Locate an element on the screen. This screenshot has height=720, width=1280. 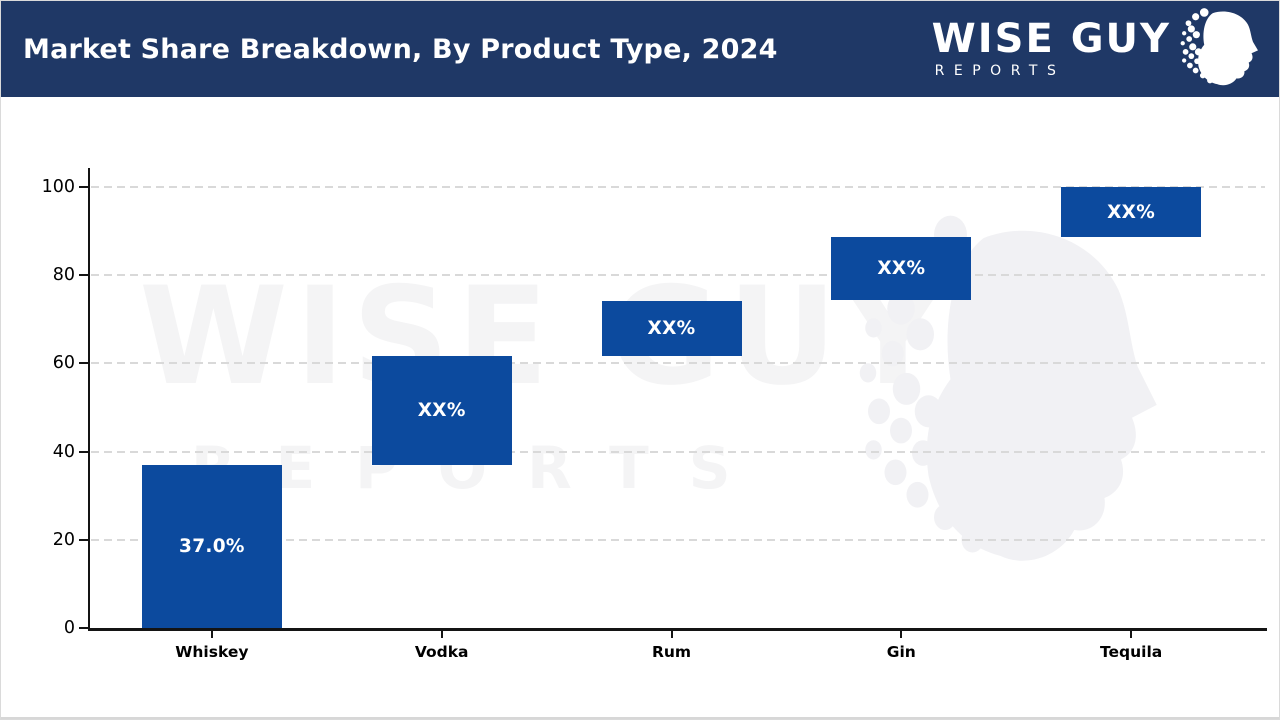
brand-logo: WISE GUY REPORTS is located at coordinates (1097, 49).